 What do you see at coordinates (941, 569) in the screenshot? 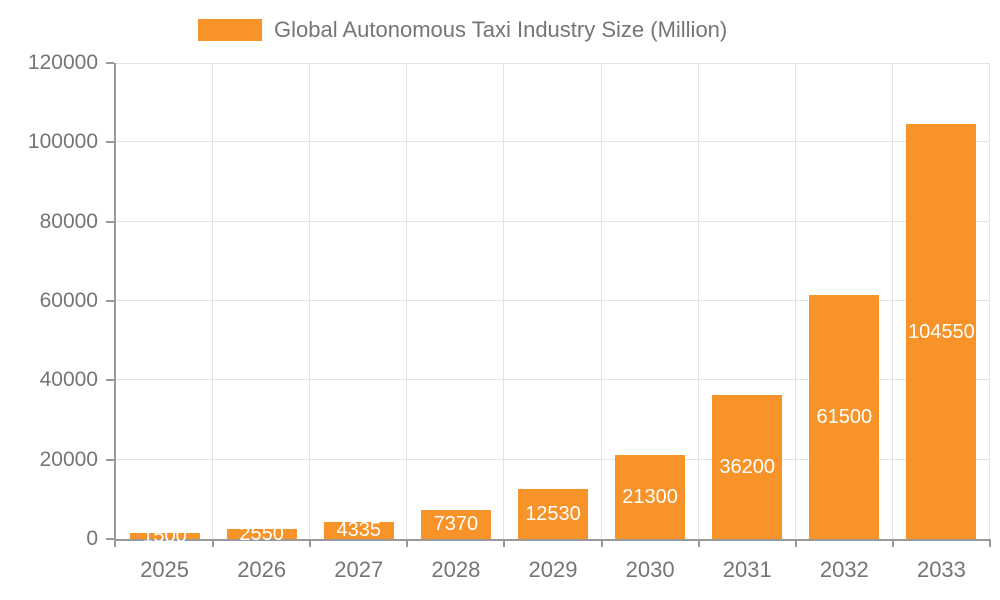
I see `x-axis-tick-label: 2033` at bounding box center [941, 569].